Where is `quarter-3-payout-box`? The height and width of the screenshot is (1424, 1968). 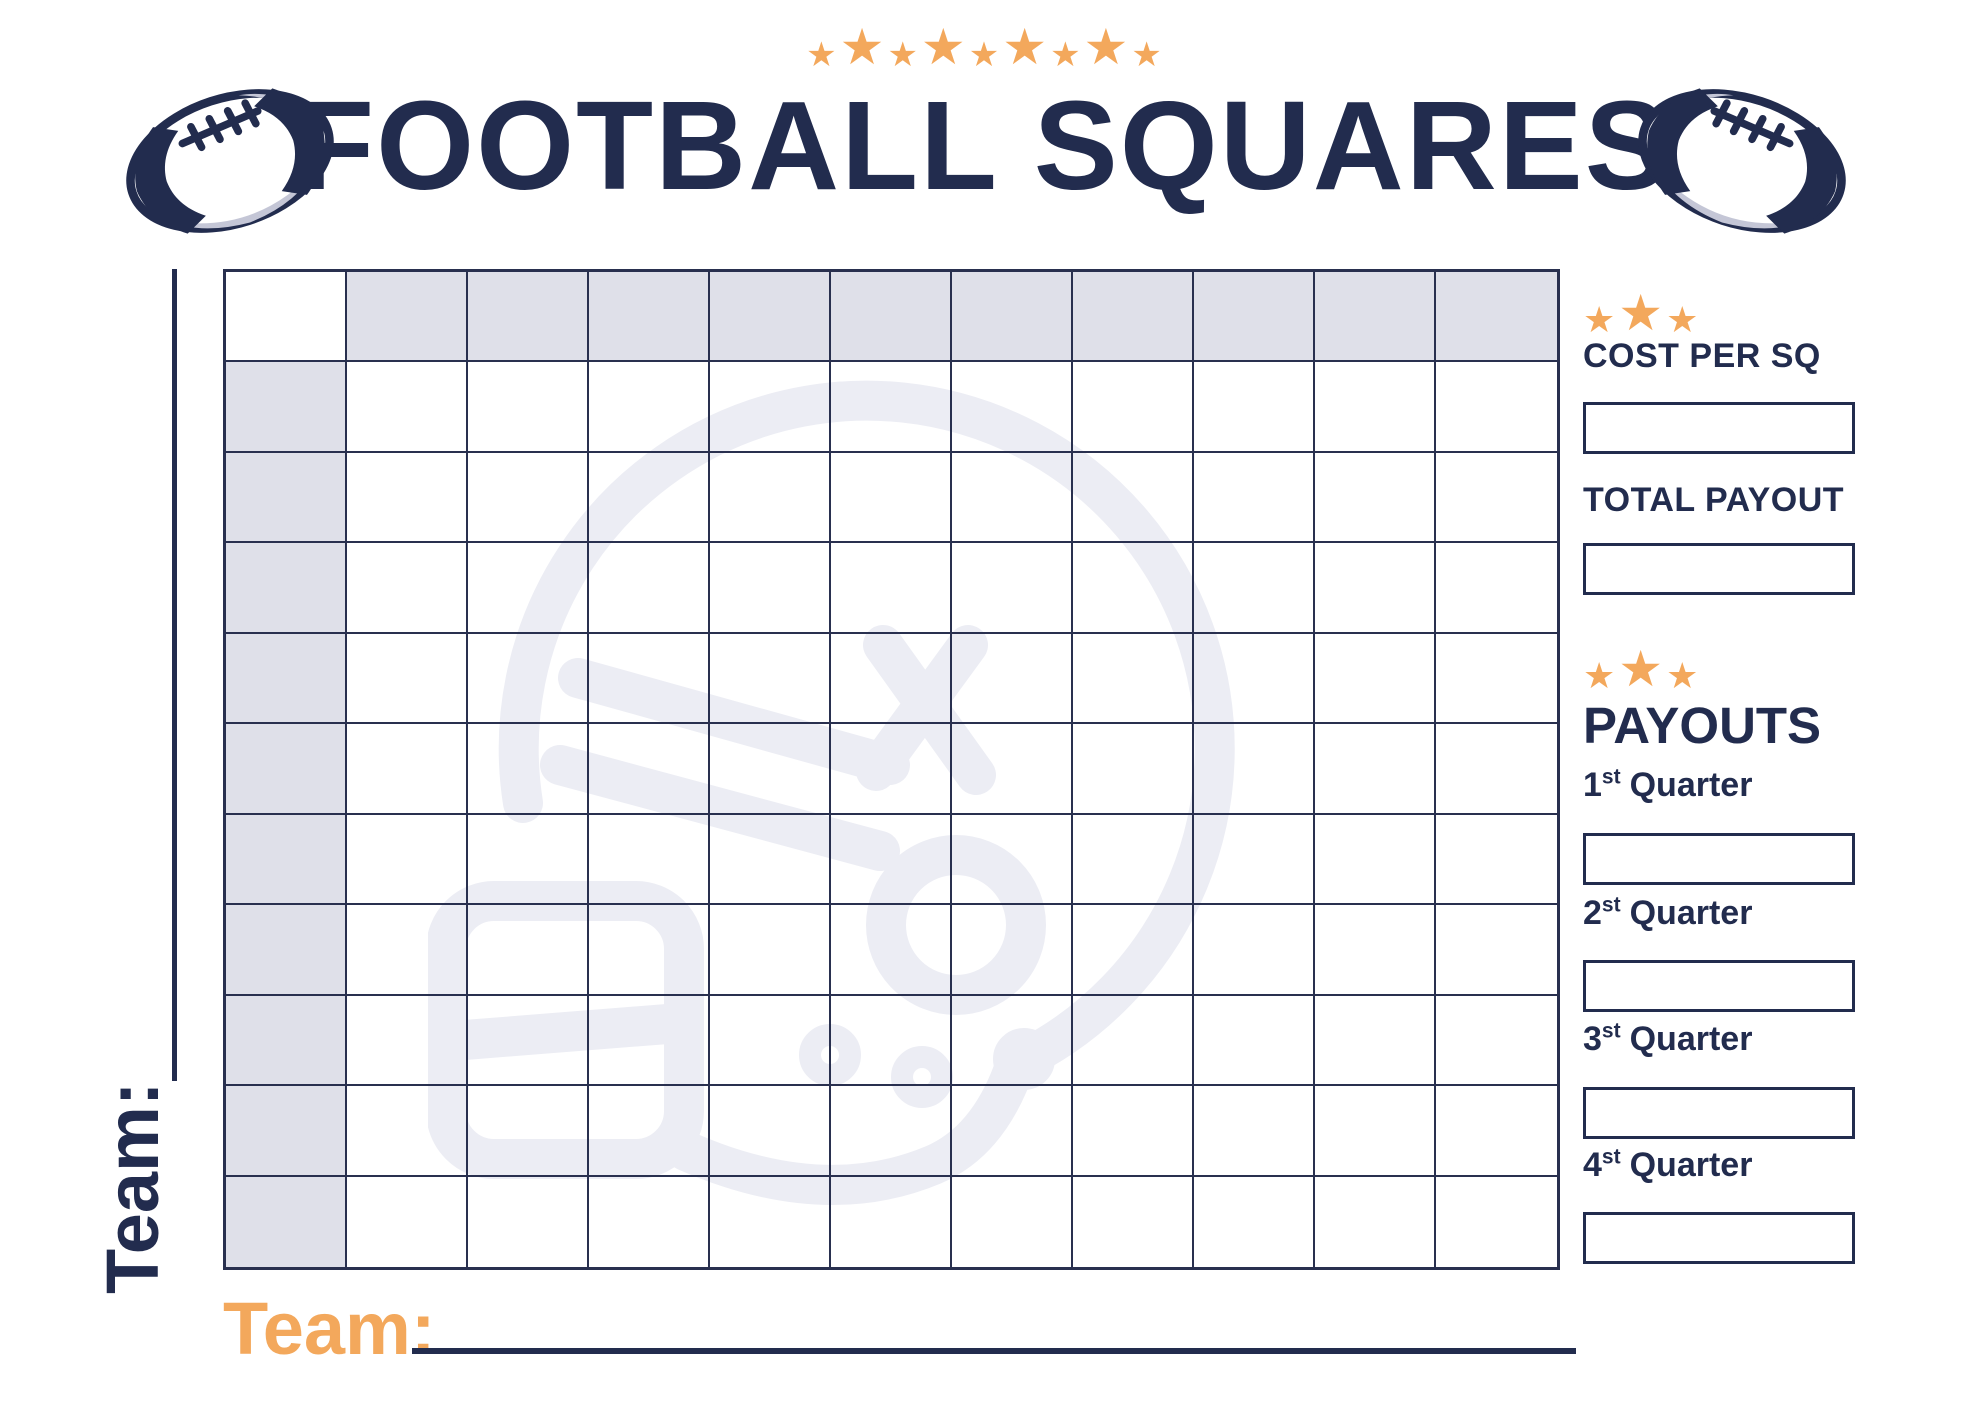 quarter-3-payout-box is located at coordinates (1719, 1113).